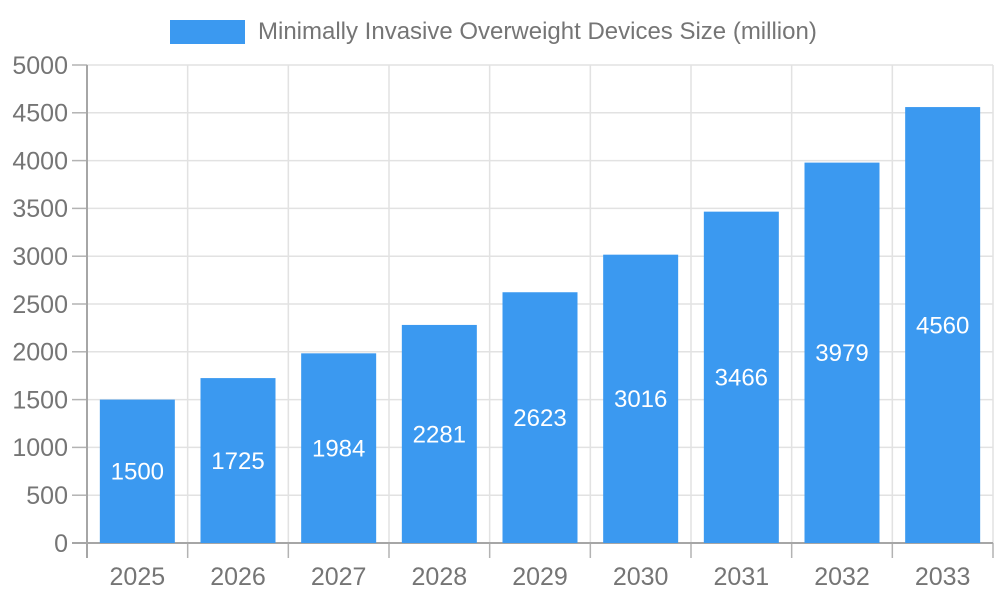  Describe the element at coordinates (339, 577) in the screenshot. I see `x-axis-label: 2027` at that location.